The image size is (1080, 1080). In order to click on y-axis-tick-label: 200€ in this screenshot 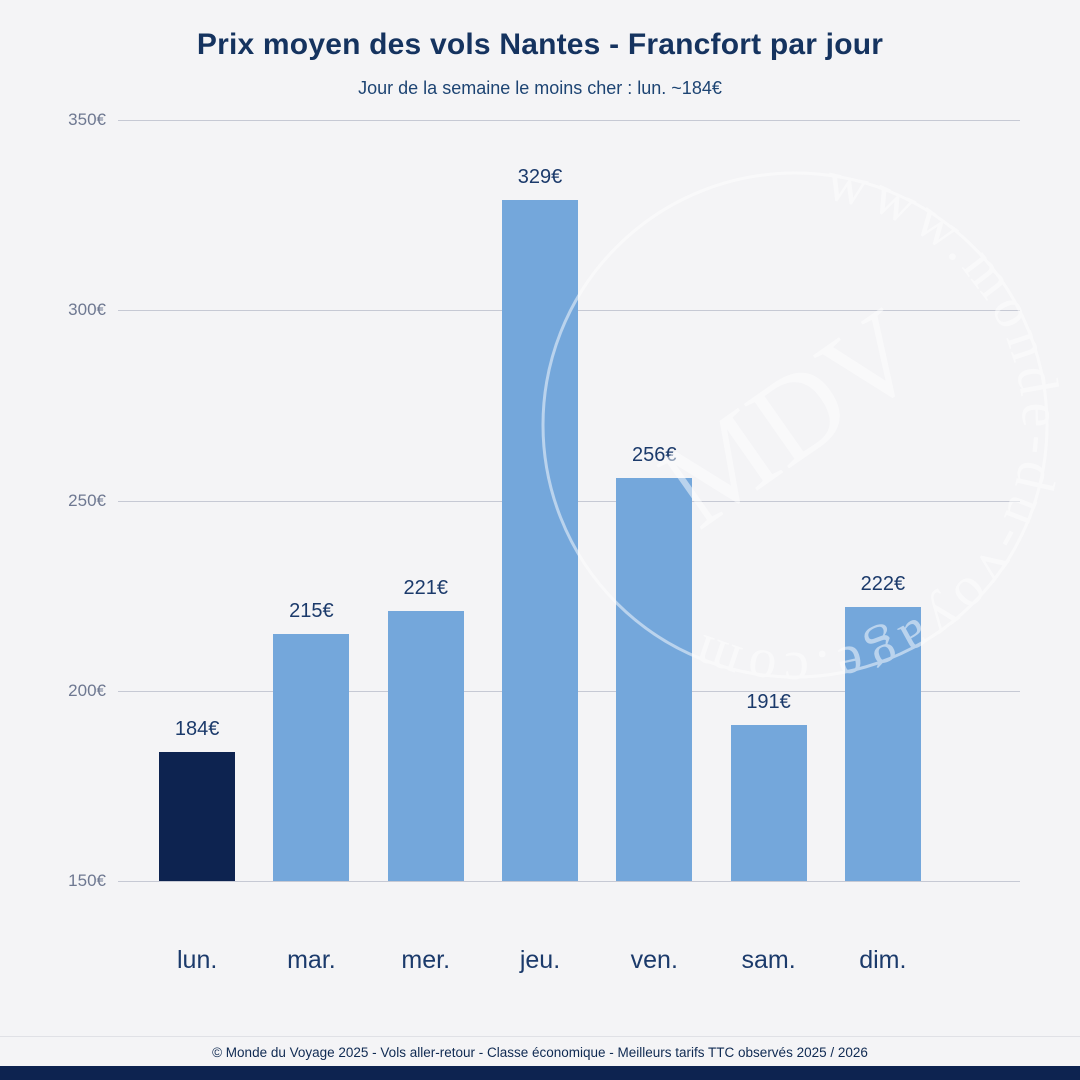, I will do `click(87, 690)`.